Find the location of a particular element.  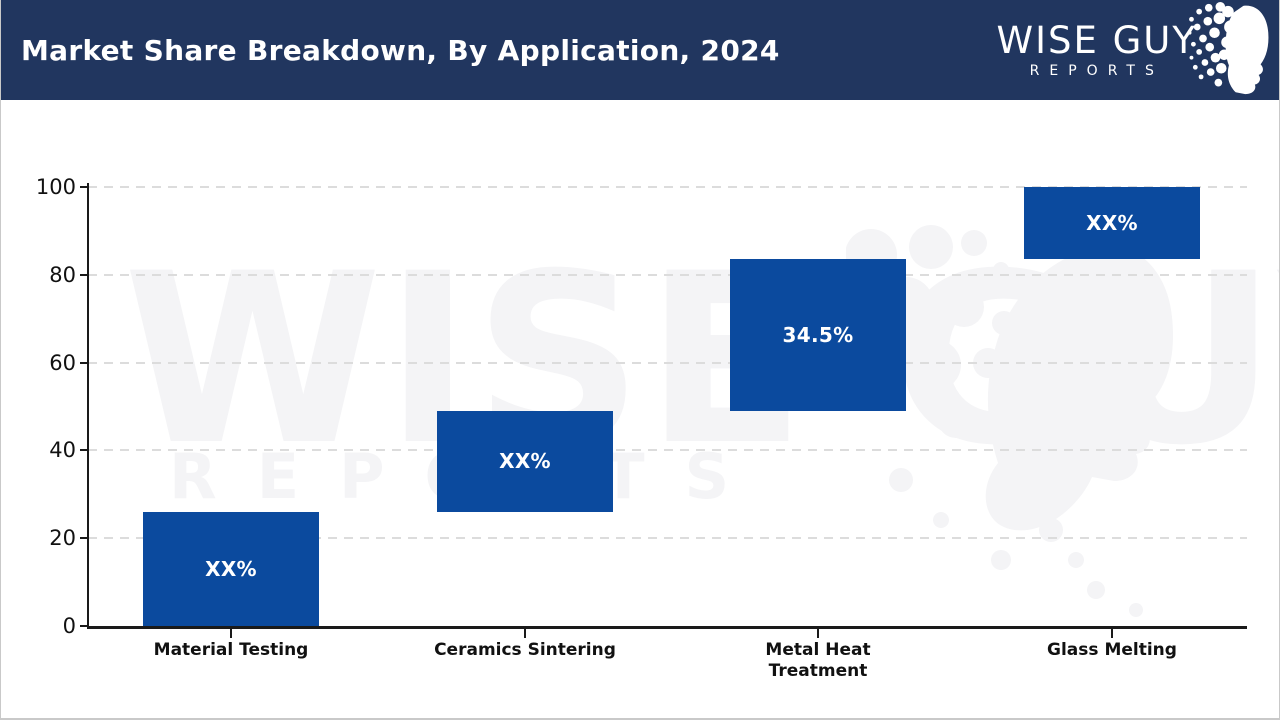

bar-segment: 34.5% is located at coordinates (818, 335).